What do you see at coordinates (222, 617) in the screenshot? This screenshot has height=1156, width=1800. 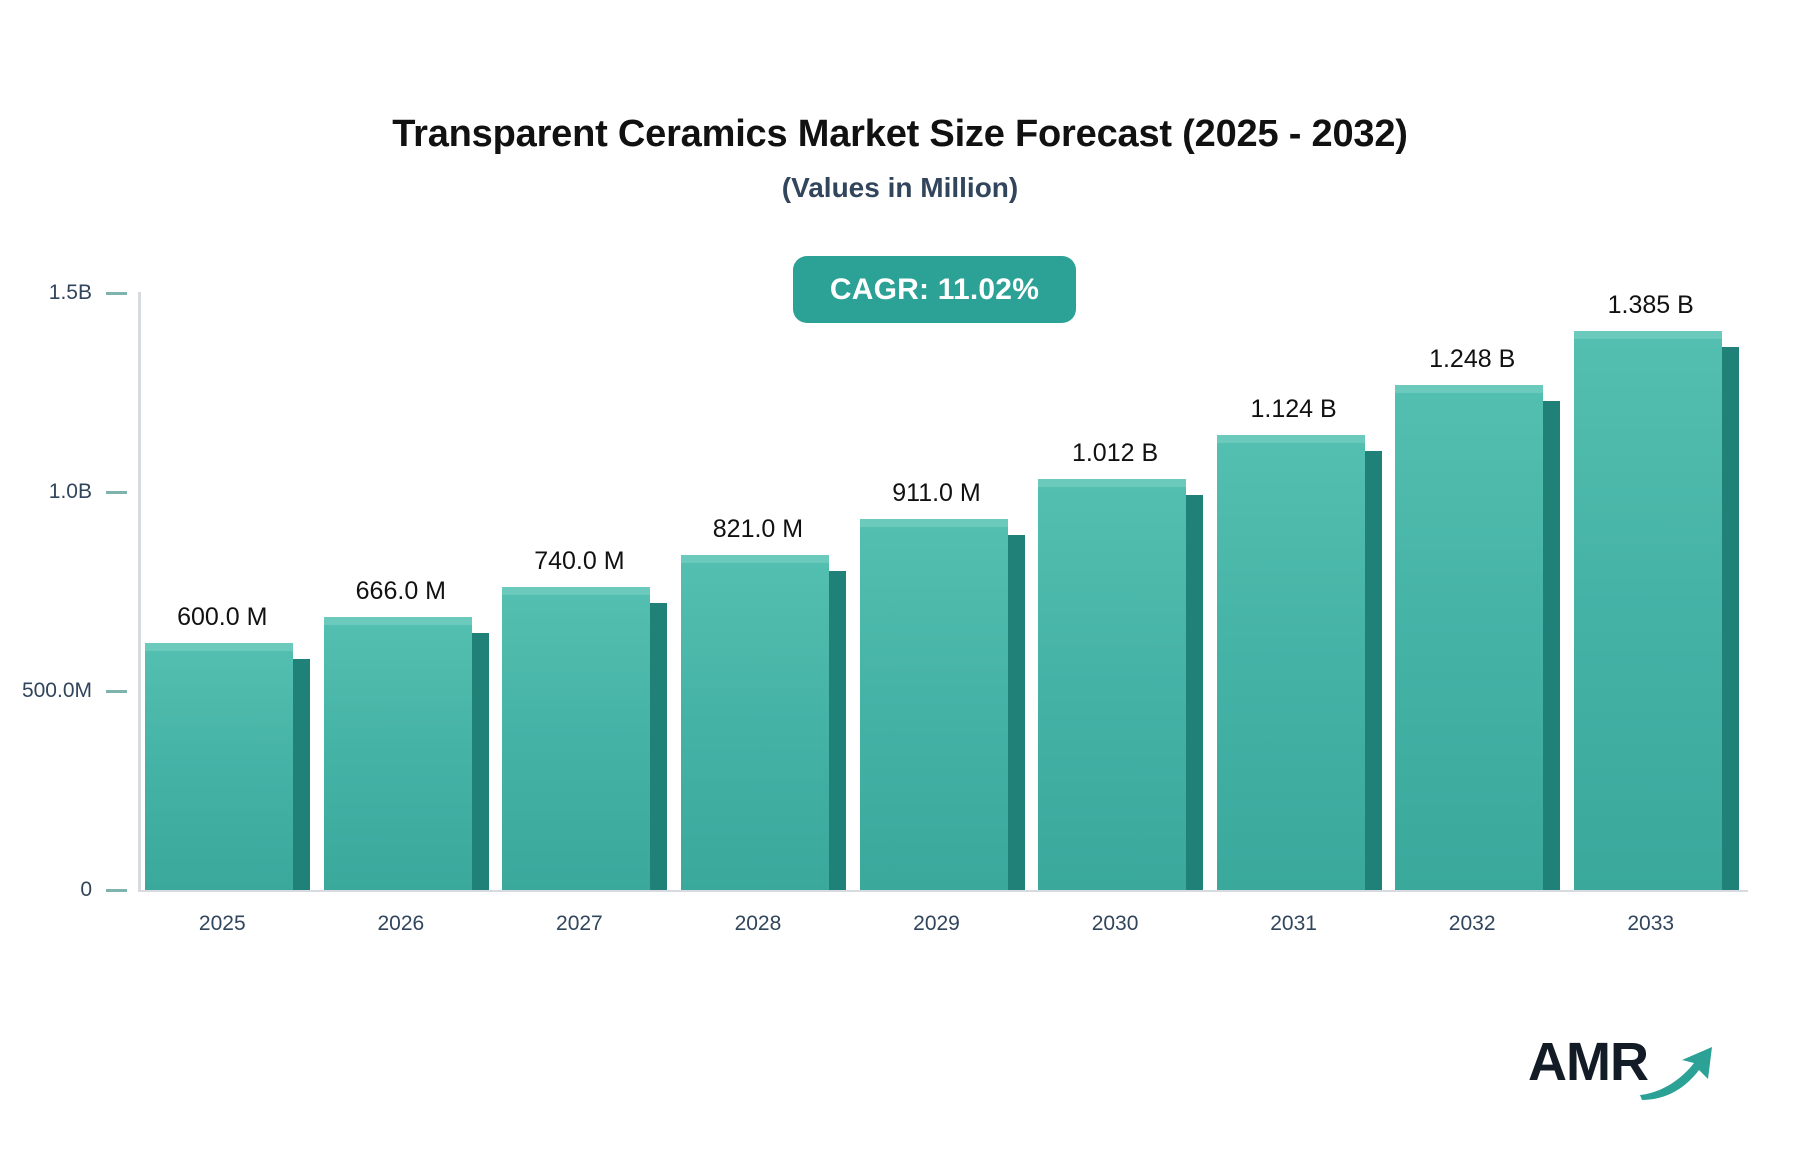 I see `bar-value-label: 600.0 M` at bounding box center [222, 617].